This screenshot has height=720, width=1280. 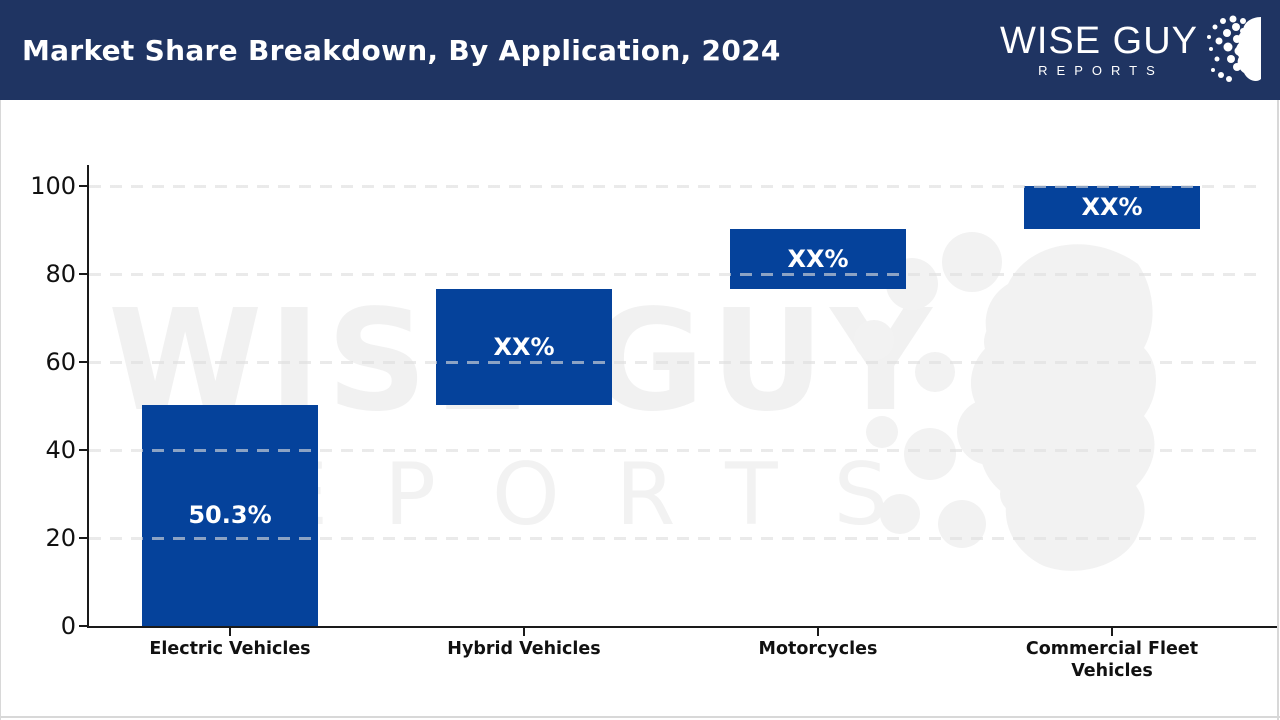 I want to click on x-axis-line, so click(x=682, y=627).